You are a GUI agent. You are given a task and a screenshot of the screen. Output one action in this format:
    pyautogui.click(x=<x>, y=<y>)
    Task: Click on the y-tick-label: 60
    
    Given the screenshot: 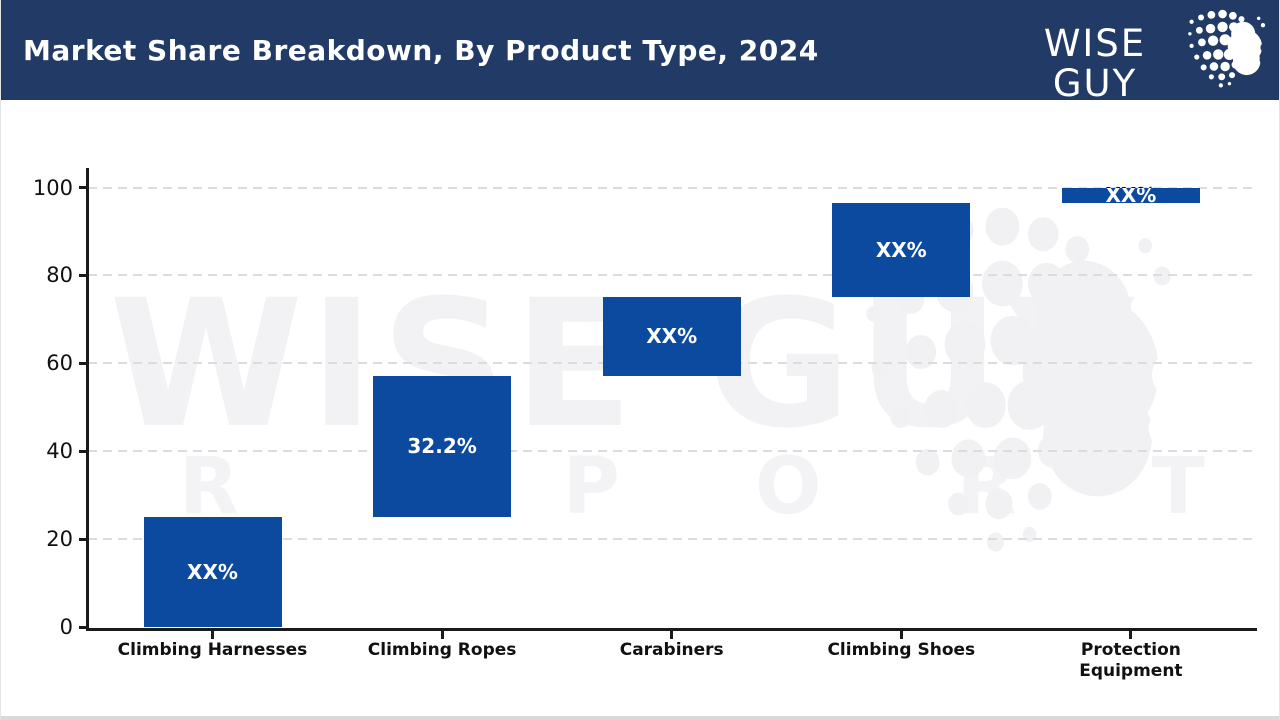 What is the action you would take?
    pyautogui.click(x=59, y=363)
    